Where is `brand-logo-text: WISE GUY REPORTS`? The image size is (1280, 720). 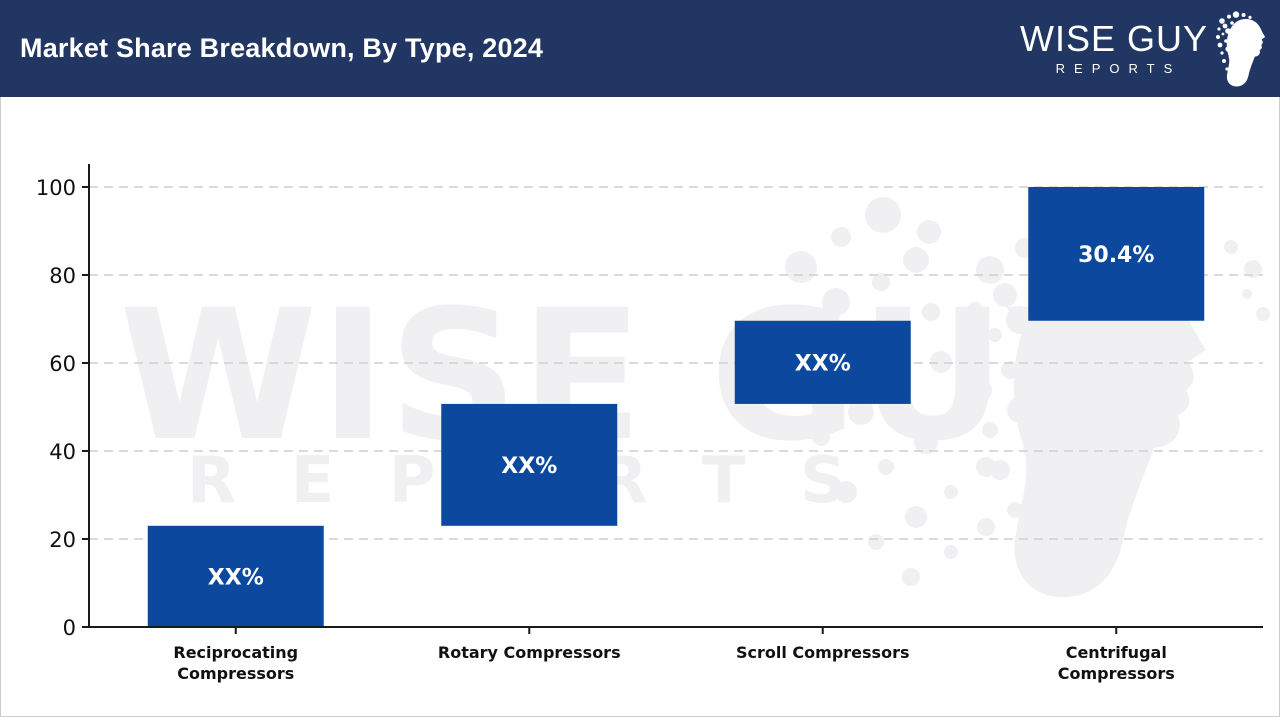 brand-logo-text: WISE GUY REPORTS is located at coordinates (1113, 47).